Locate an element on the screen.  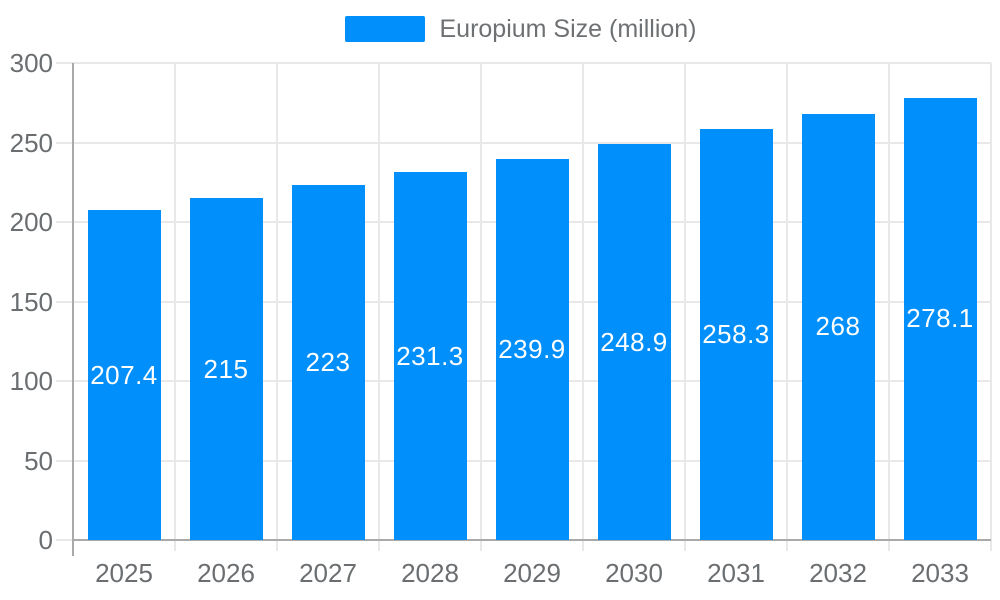
bar: 248.9 is located at coordinates (634, 342).